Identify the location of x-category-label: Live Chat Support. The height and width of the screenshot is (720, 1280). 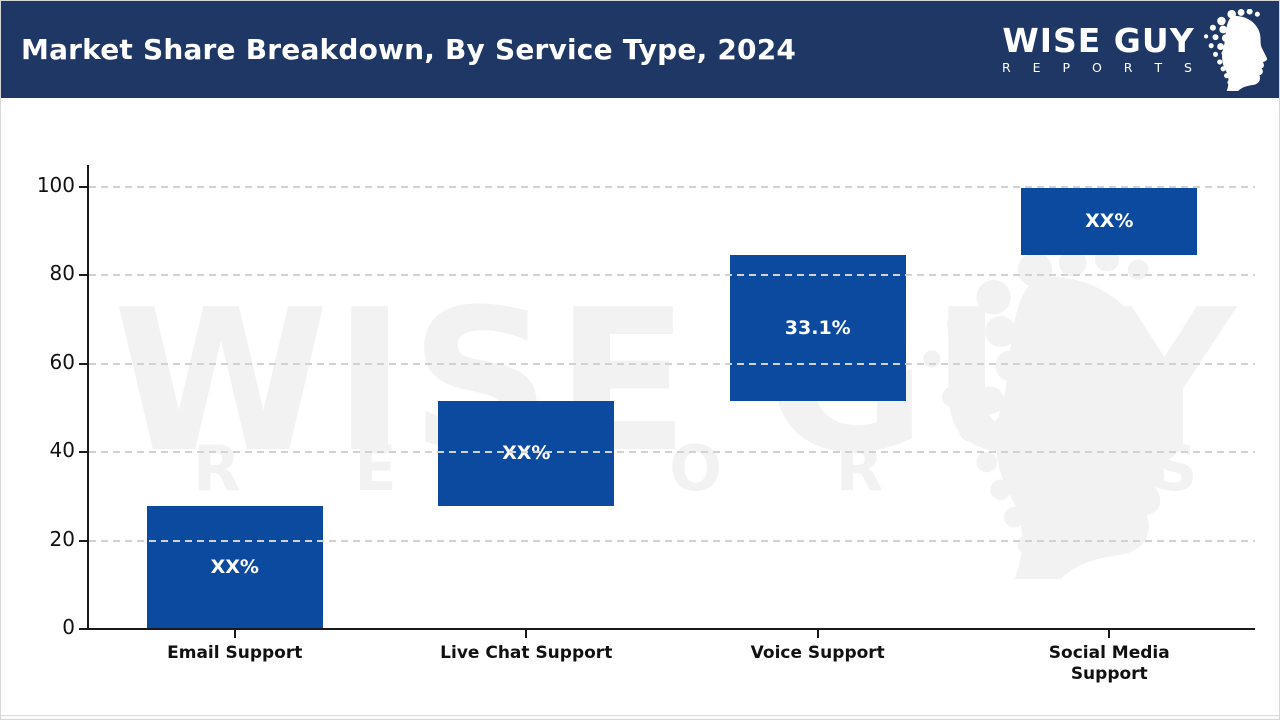
(526, 653).